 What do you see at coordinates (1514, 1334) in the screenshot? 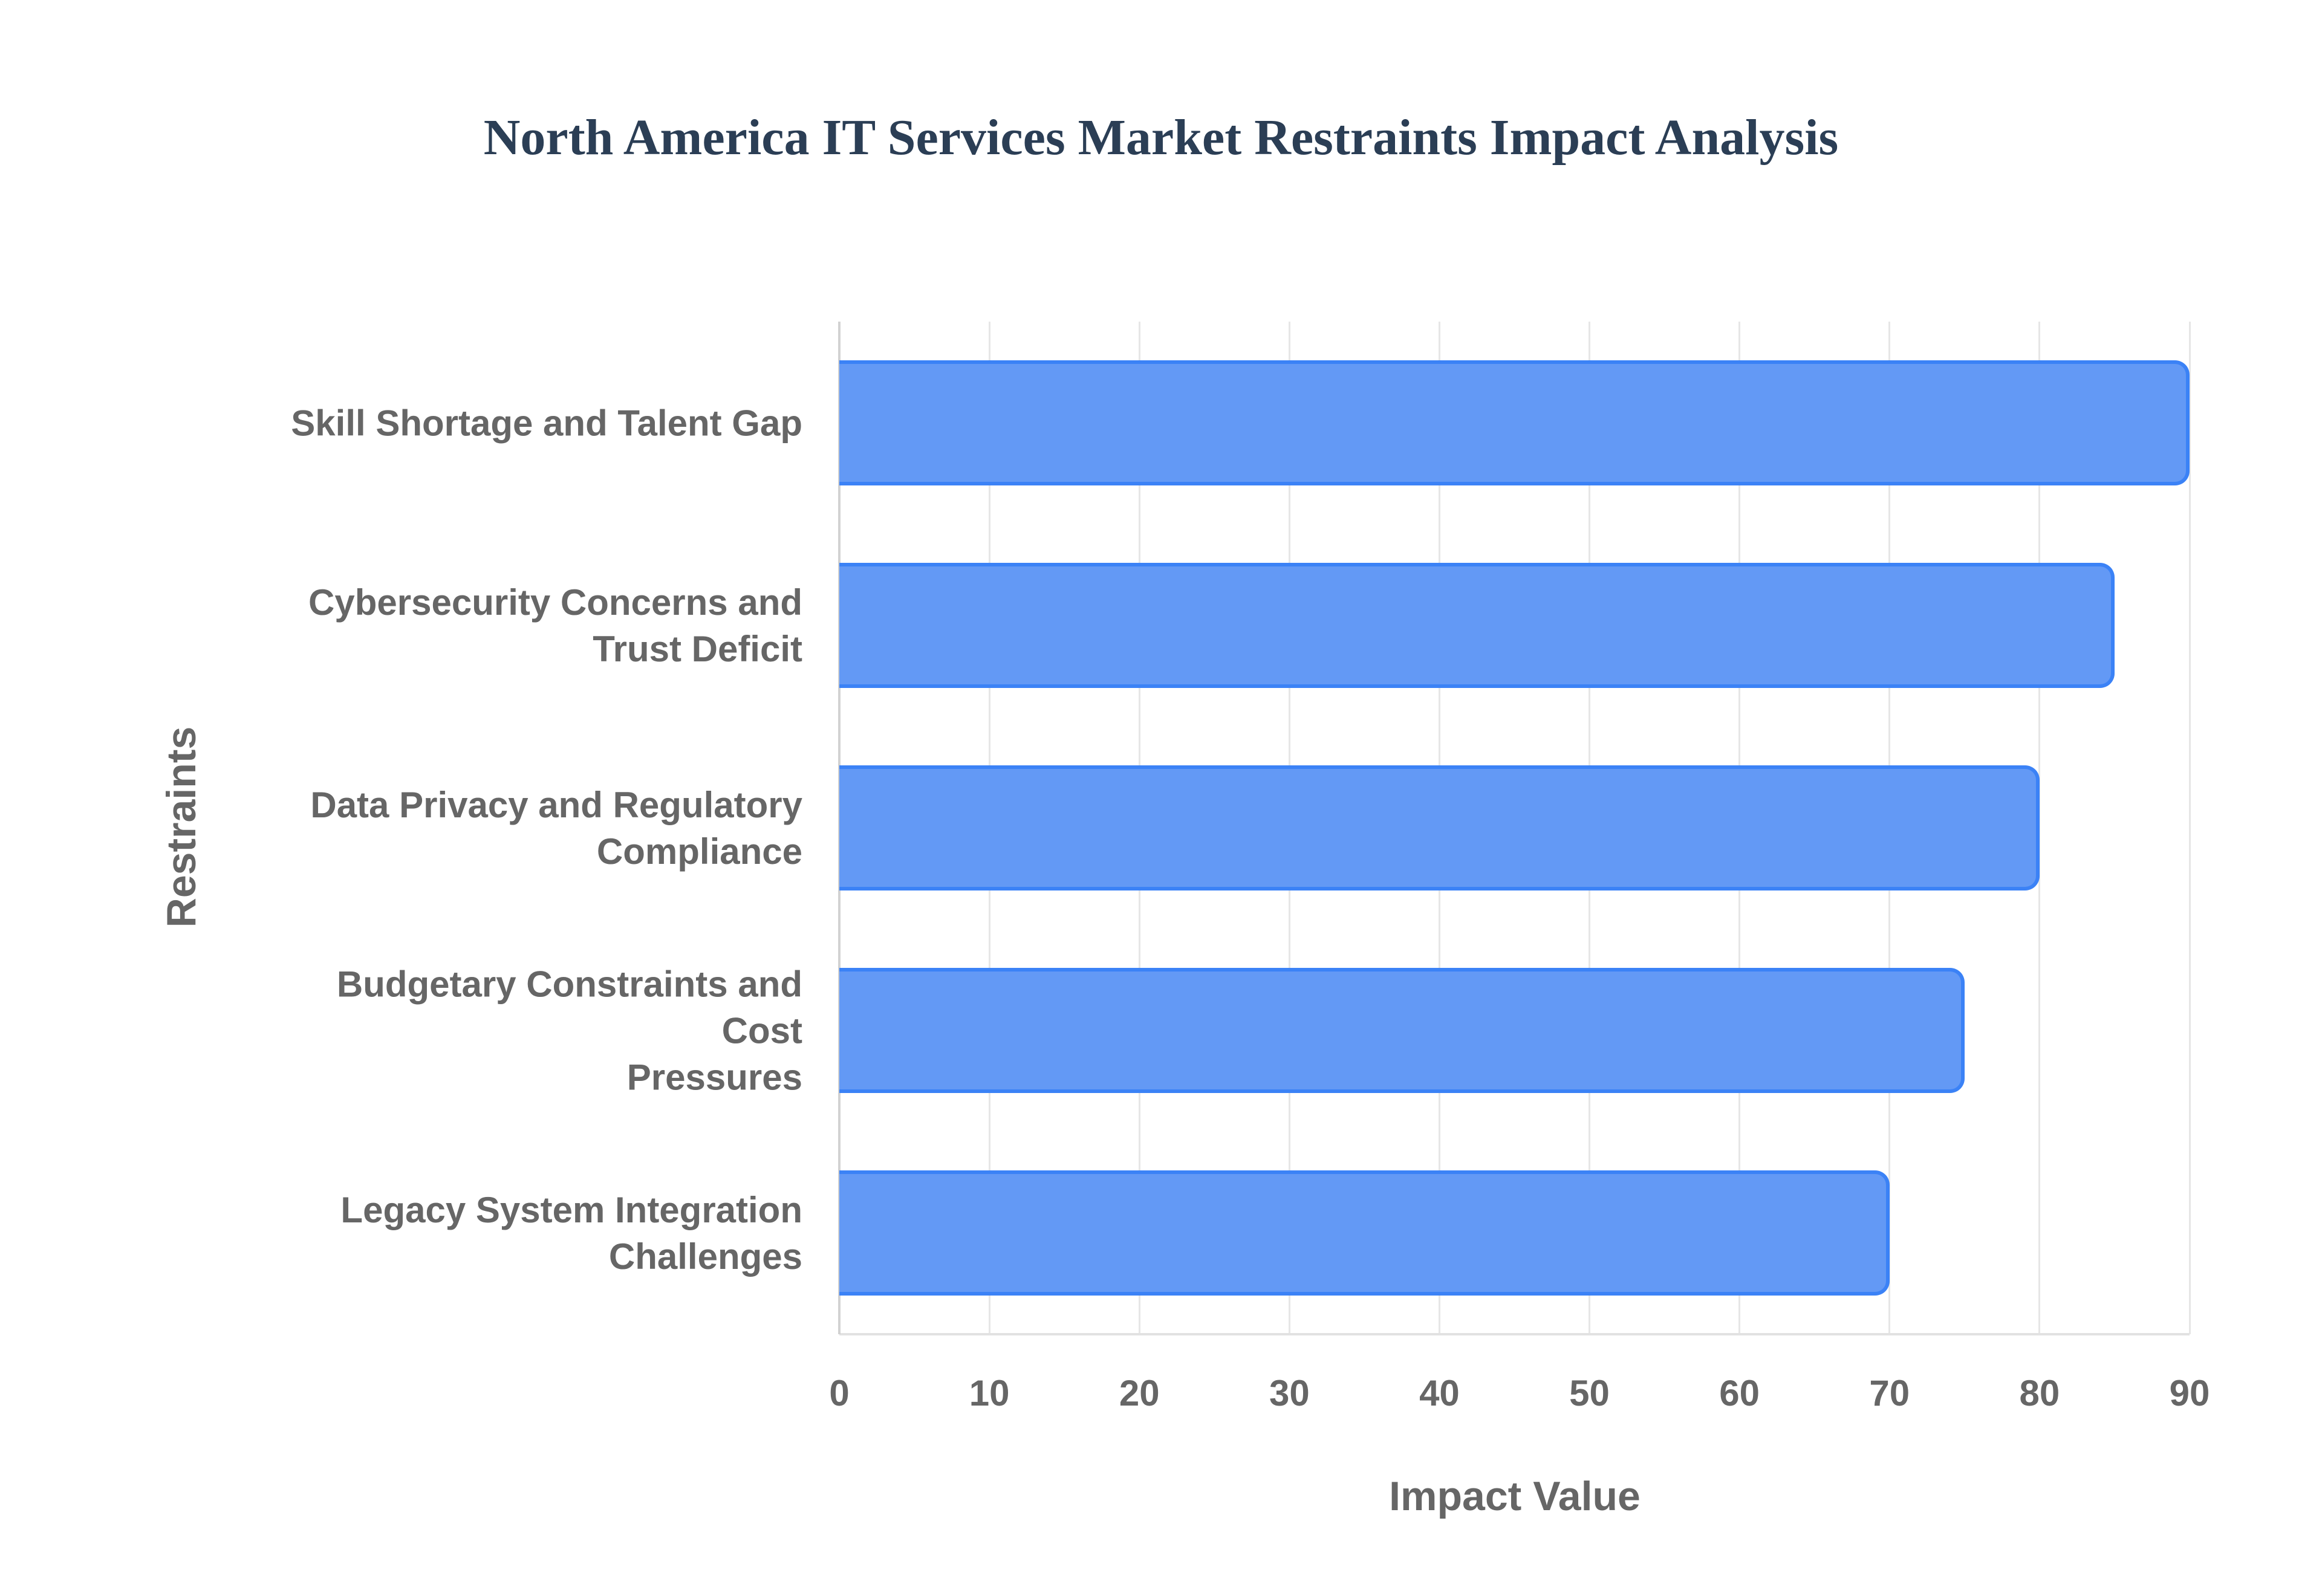
I see `x-axis-line` at bounding box center [1514, 1334].